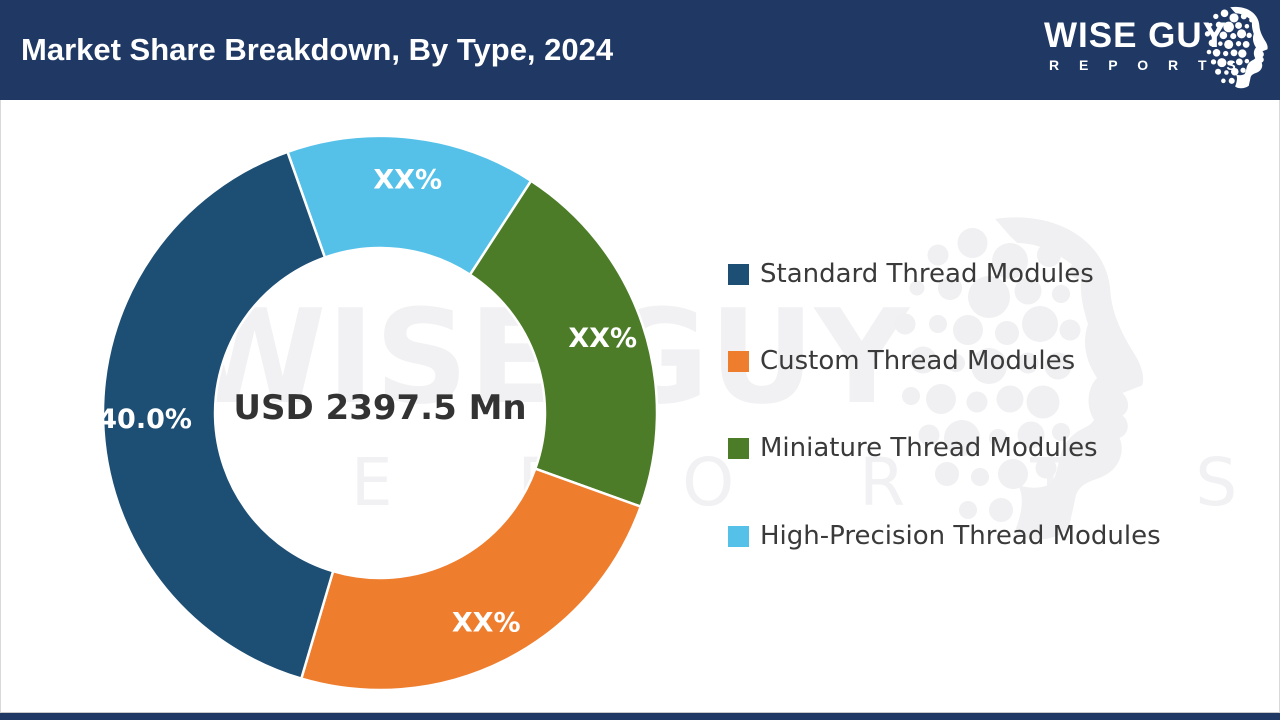 The width and height of the screenshot is (1280, 720). I want to click on page-title: Market Share Breakdown, By Type, 2024, so click(317, 49).